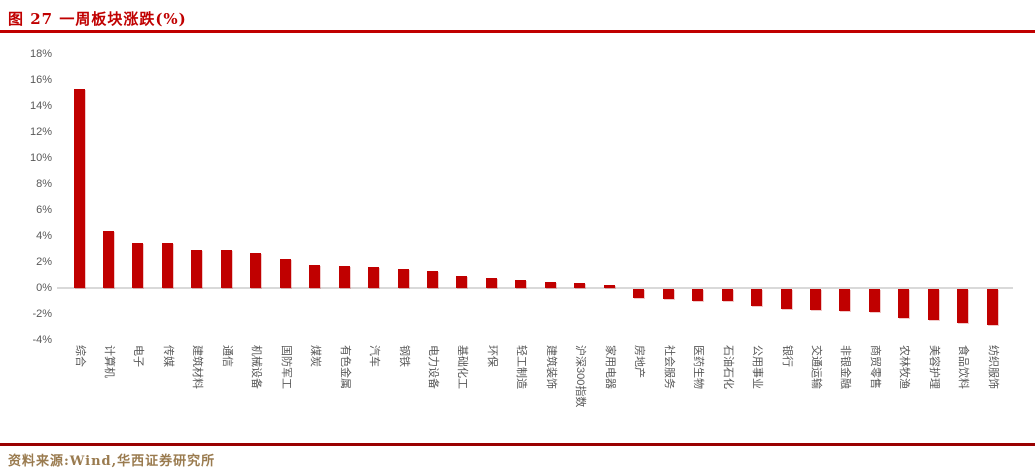 The height and width of the screenshot is (474, 1035). I want to click on y-axis-tick-label: 12%, so click(40, 132).